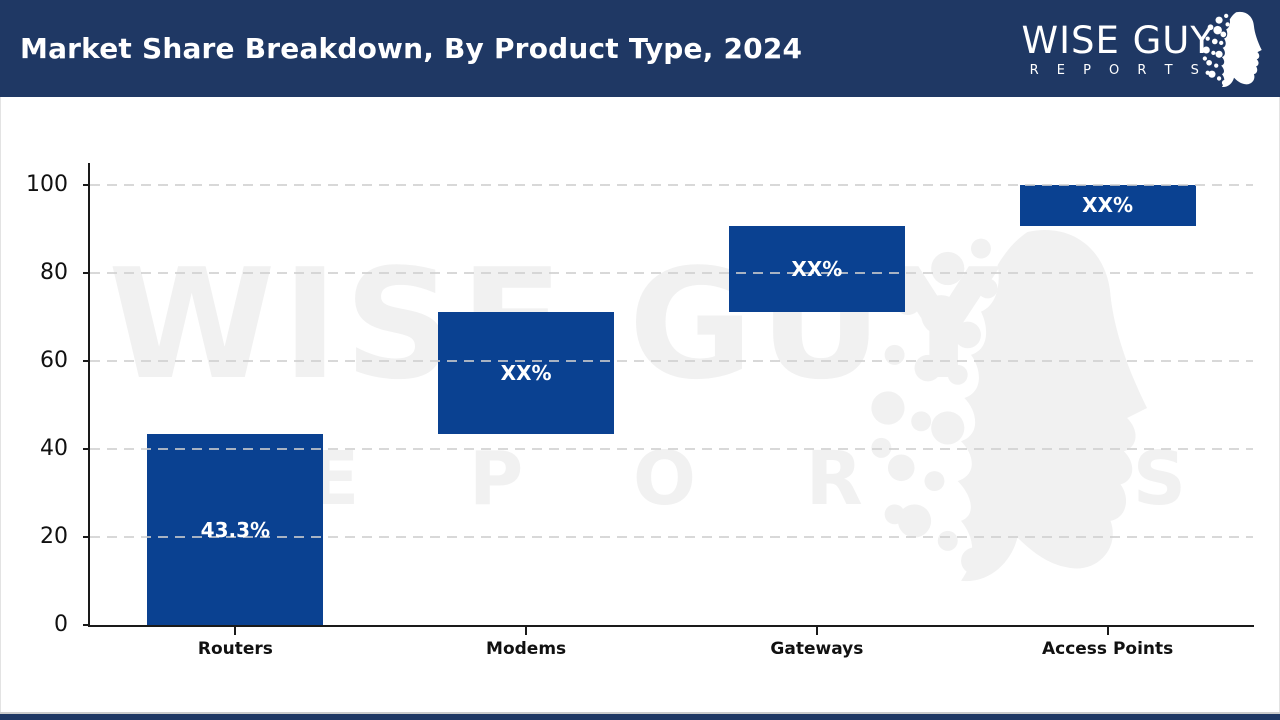 Image resolution: width=1280 pixels, height=720 pixels. I want to click on brand-logo: WISE GUY R E P O R T S, so click(1144, 50).